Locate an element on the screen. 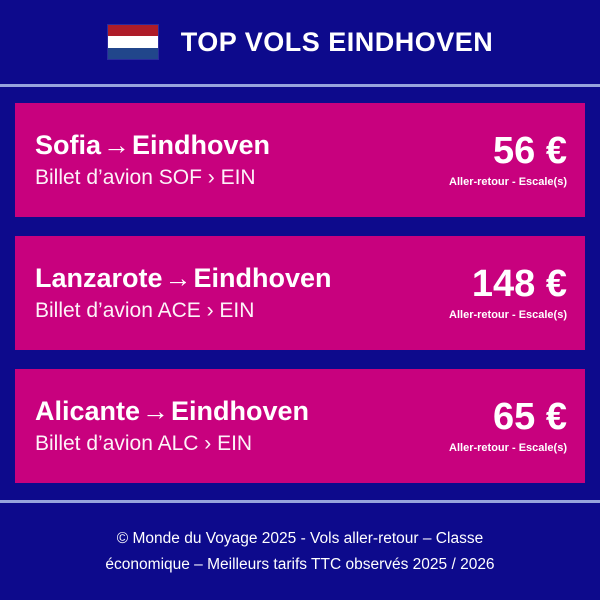  flight-subtitle: Billet d’avion ACE › EIN is located at coordinates (145, 310).